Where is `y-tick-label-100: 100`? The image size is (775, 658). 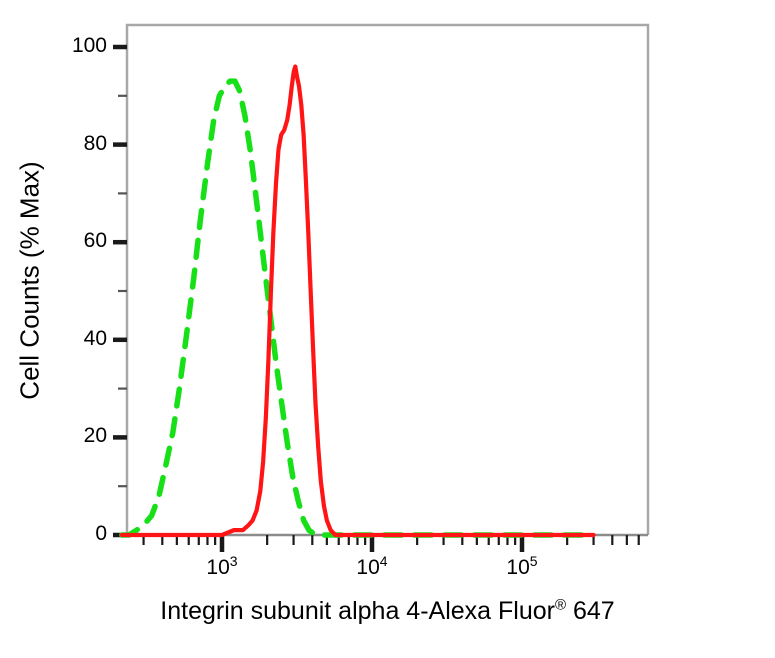
y-tick-label-100: 100 is located at coordinates (89, 45).